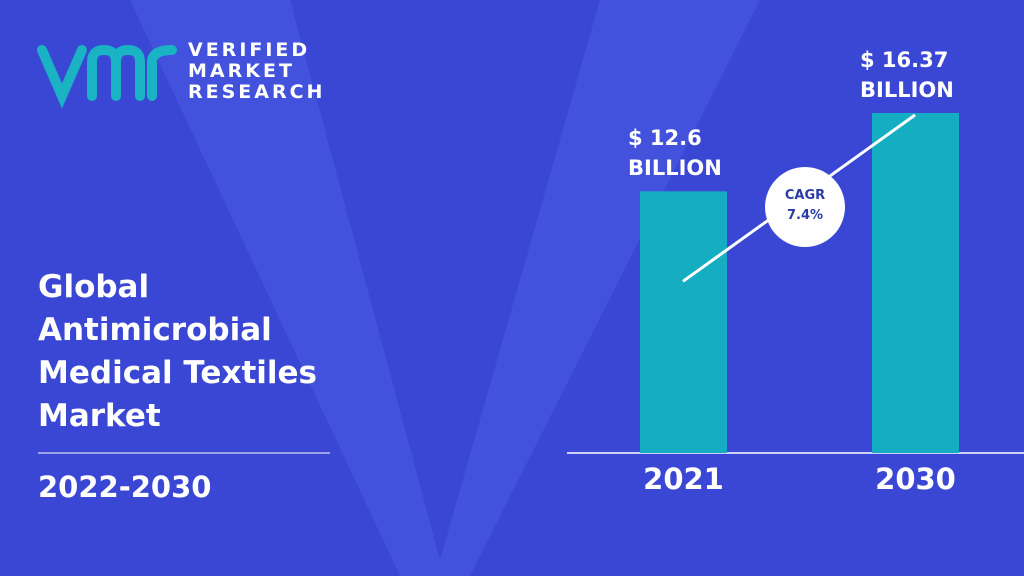 The height and width of the screenshot is (576, 1024). I want to click on value-label: $ 16.37 BILLION, so click(907, 75).